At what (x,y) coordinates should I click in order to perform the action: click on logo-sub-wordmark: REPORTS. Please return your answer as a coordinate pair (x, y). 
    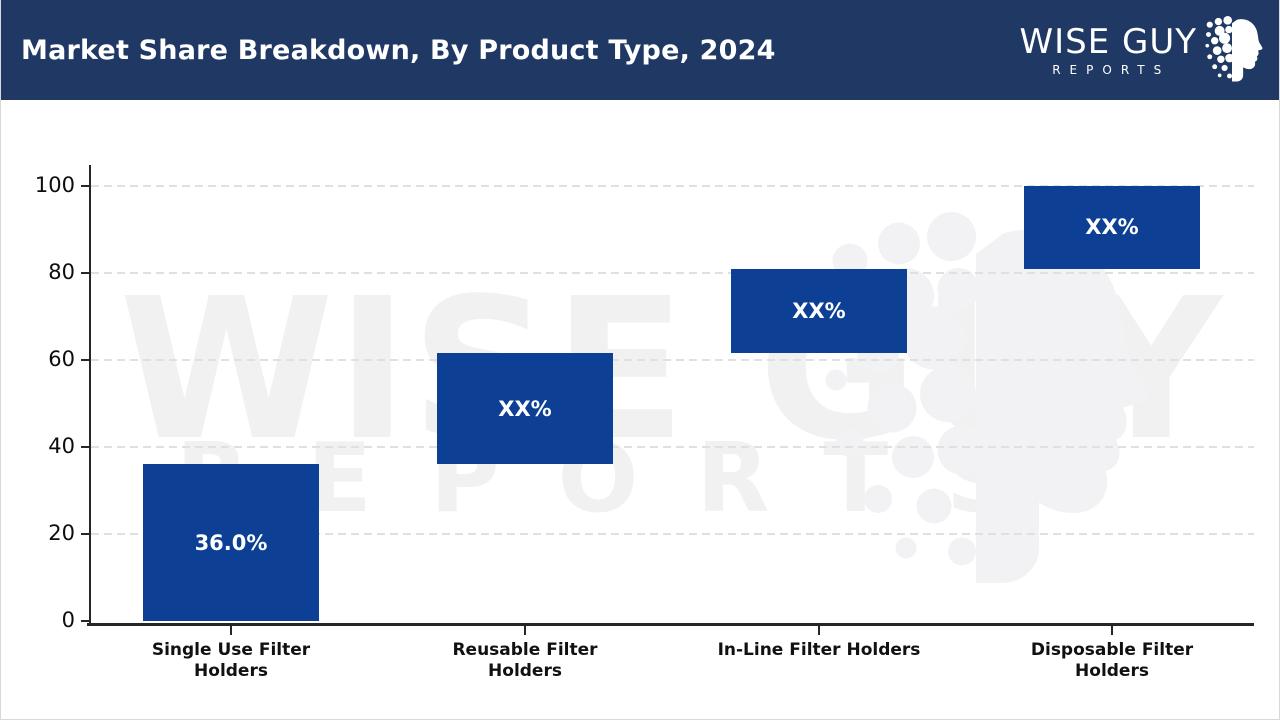
    Looking at the image, I should click on (1111, 69).